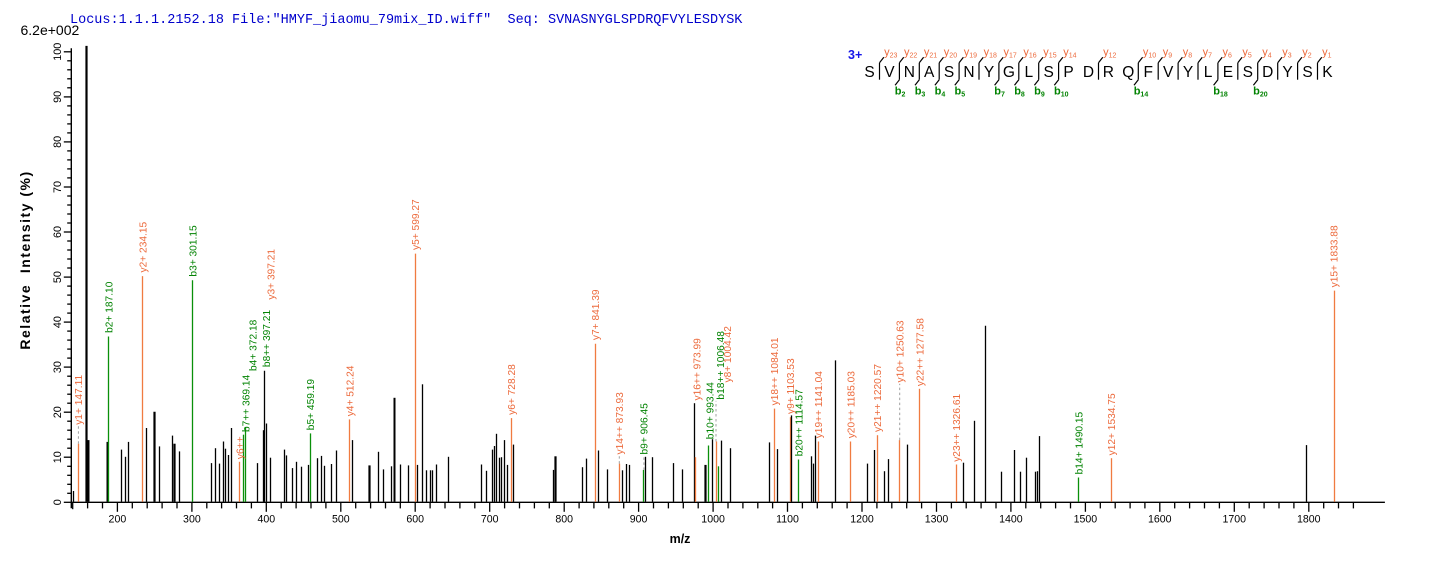 The image size is (1436, 562). What do you see at coordinates (1188, 53) in the screenshot?
I see `svg-text: y8` at bounding box center [1188, 53].